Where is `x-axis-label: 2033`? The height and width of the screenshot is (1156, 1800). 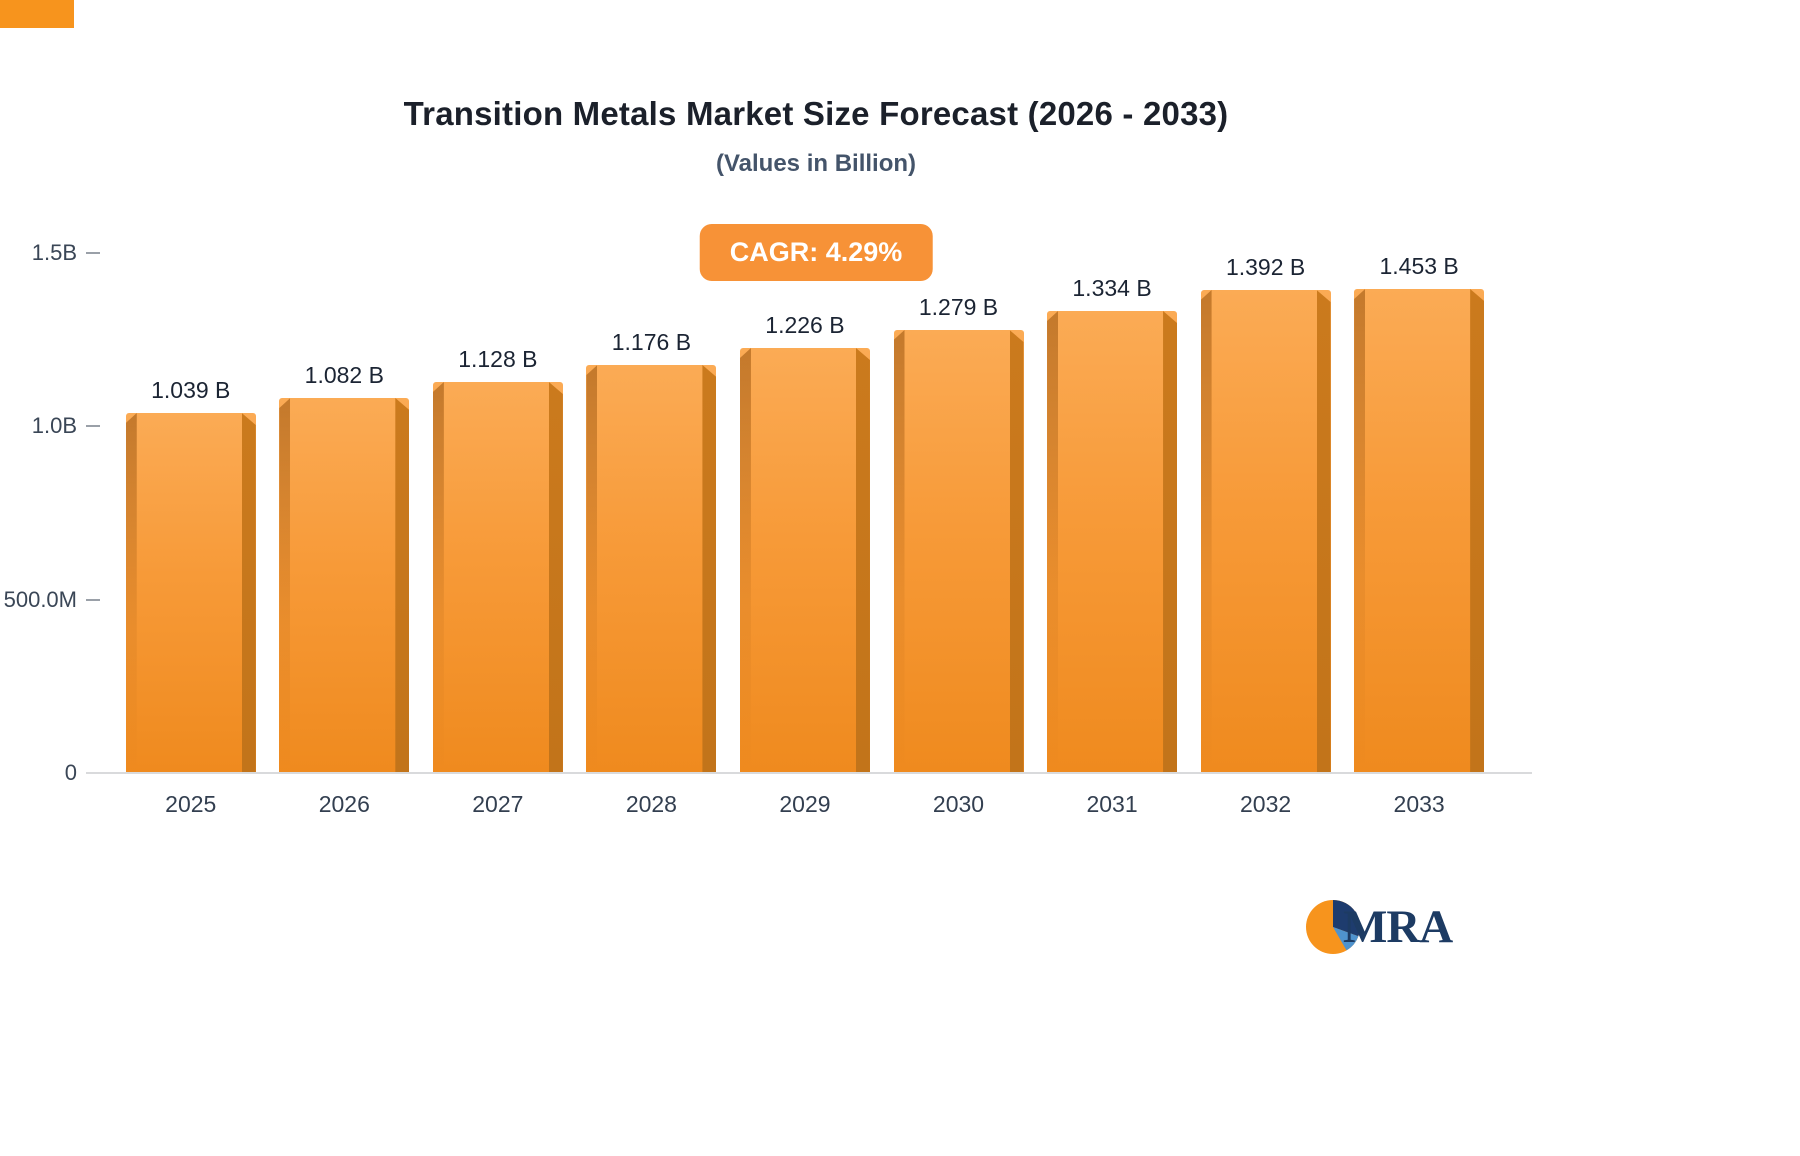 x-axis-label: 2033 is located at coordinates (1419, 804).